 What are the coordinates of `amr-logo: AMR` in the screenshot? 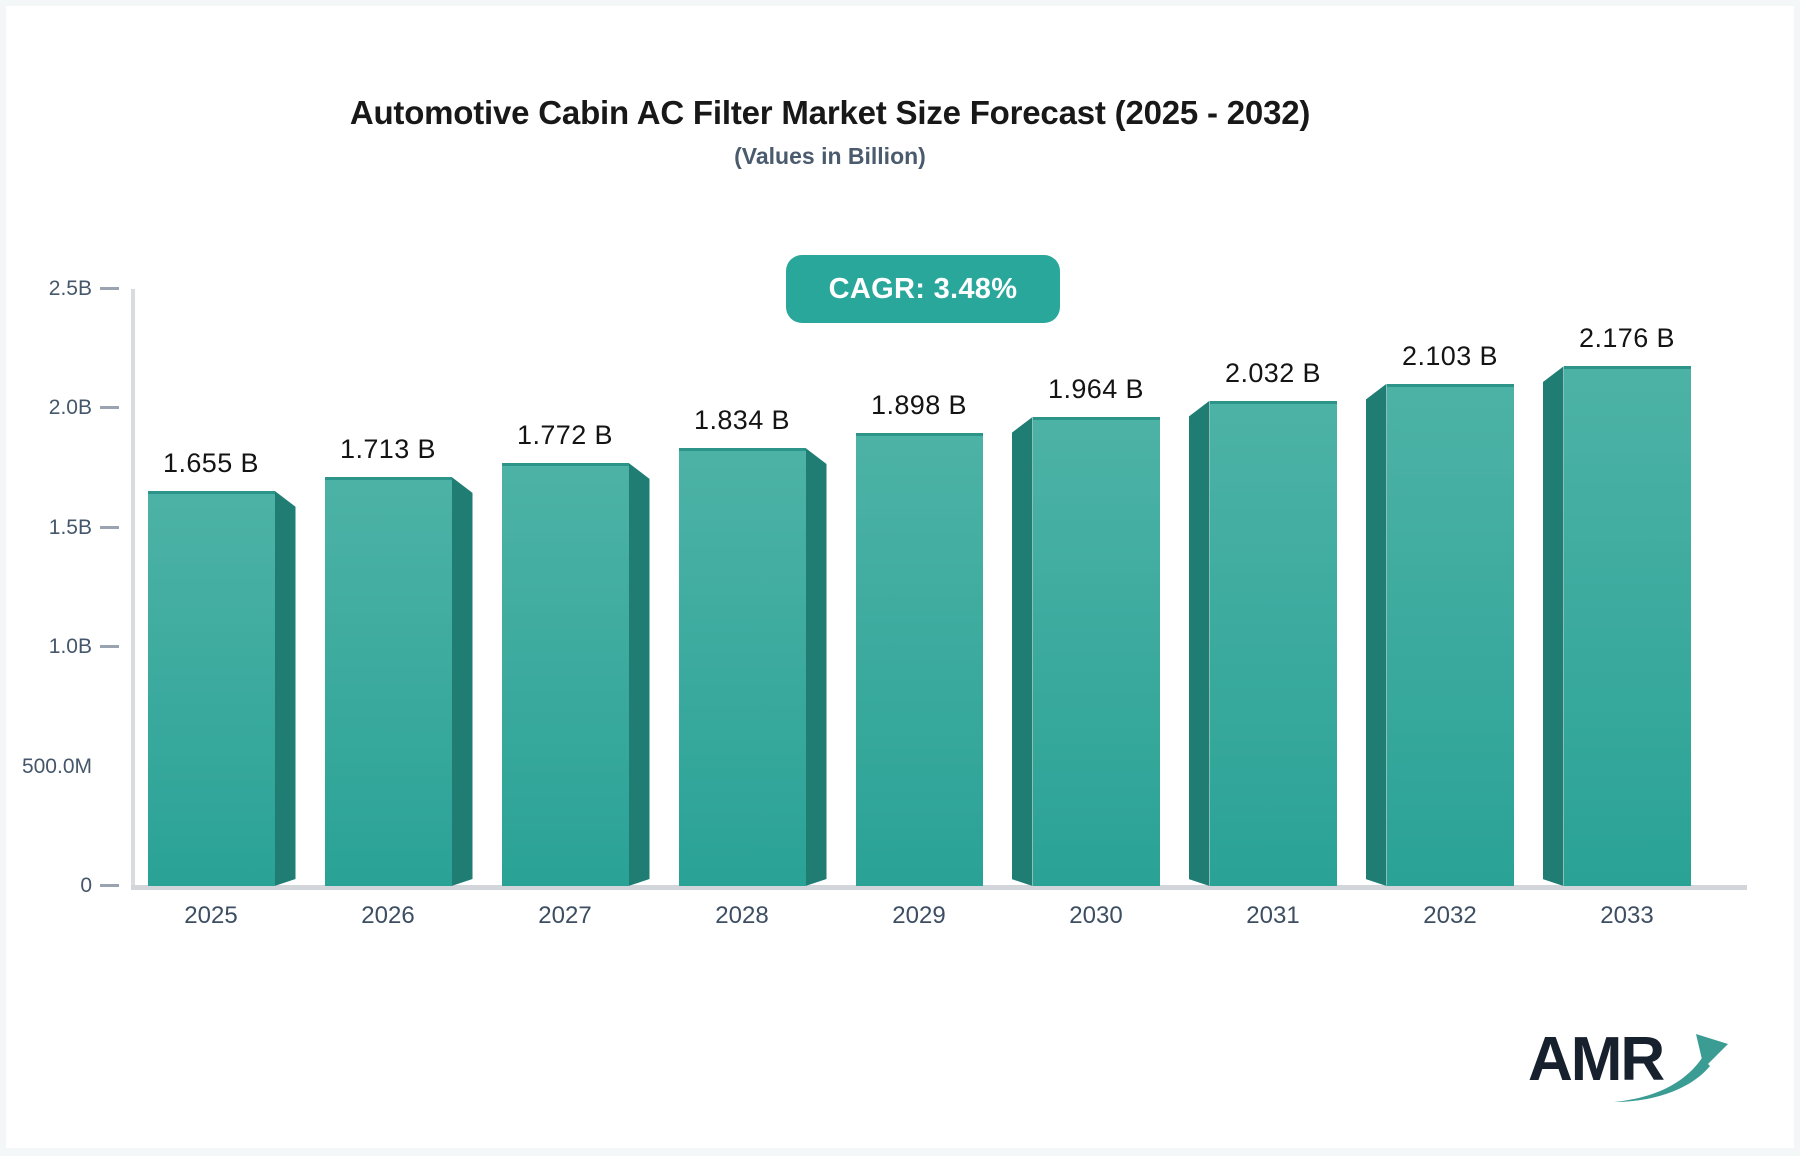 It's located at (1633, 1073).